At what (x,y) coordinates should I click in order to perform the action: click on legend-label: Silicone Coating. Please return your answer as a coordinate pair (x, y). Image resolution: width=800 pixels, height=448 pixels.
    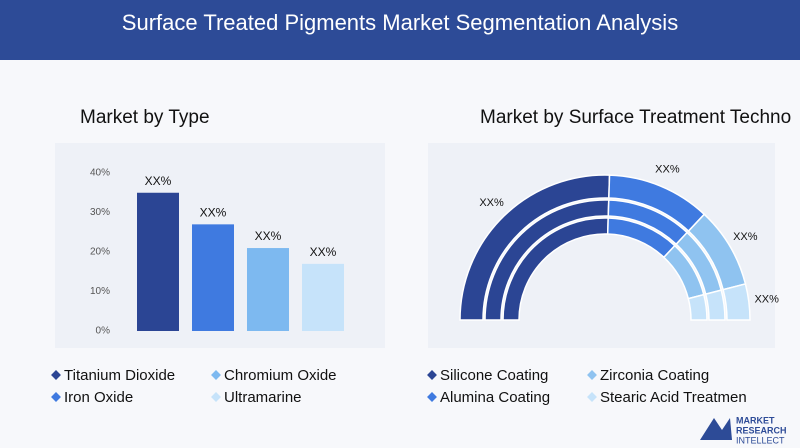
    Looking at the image, I should click on (494, 375).